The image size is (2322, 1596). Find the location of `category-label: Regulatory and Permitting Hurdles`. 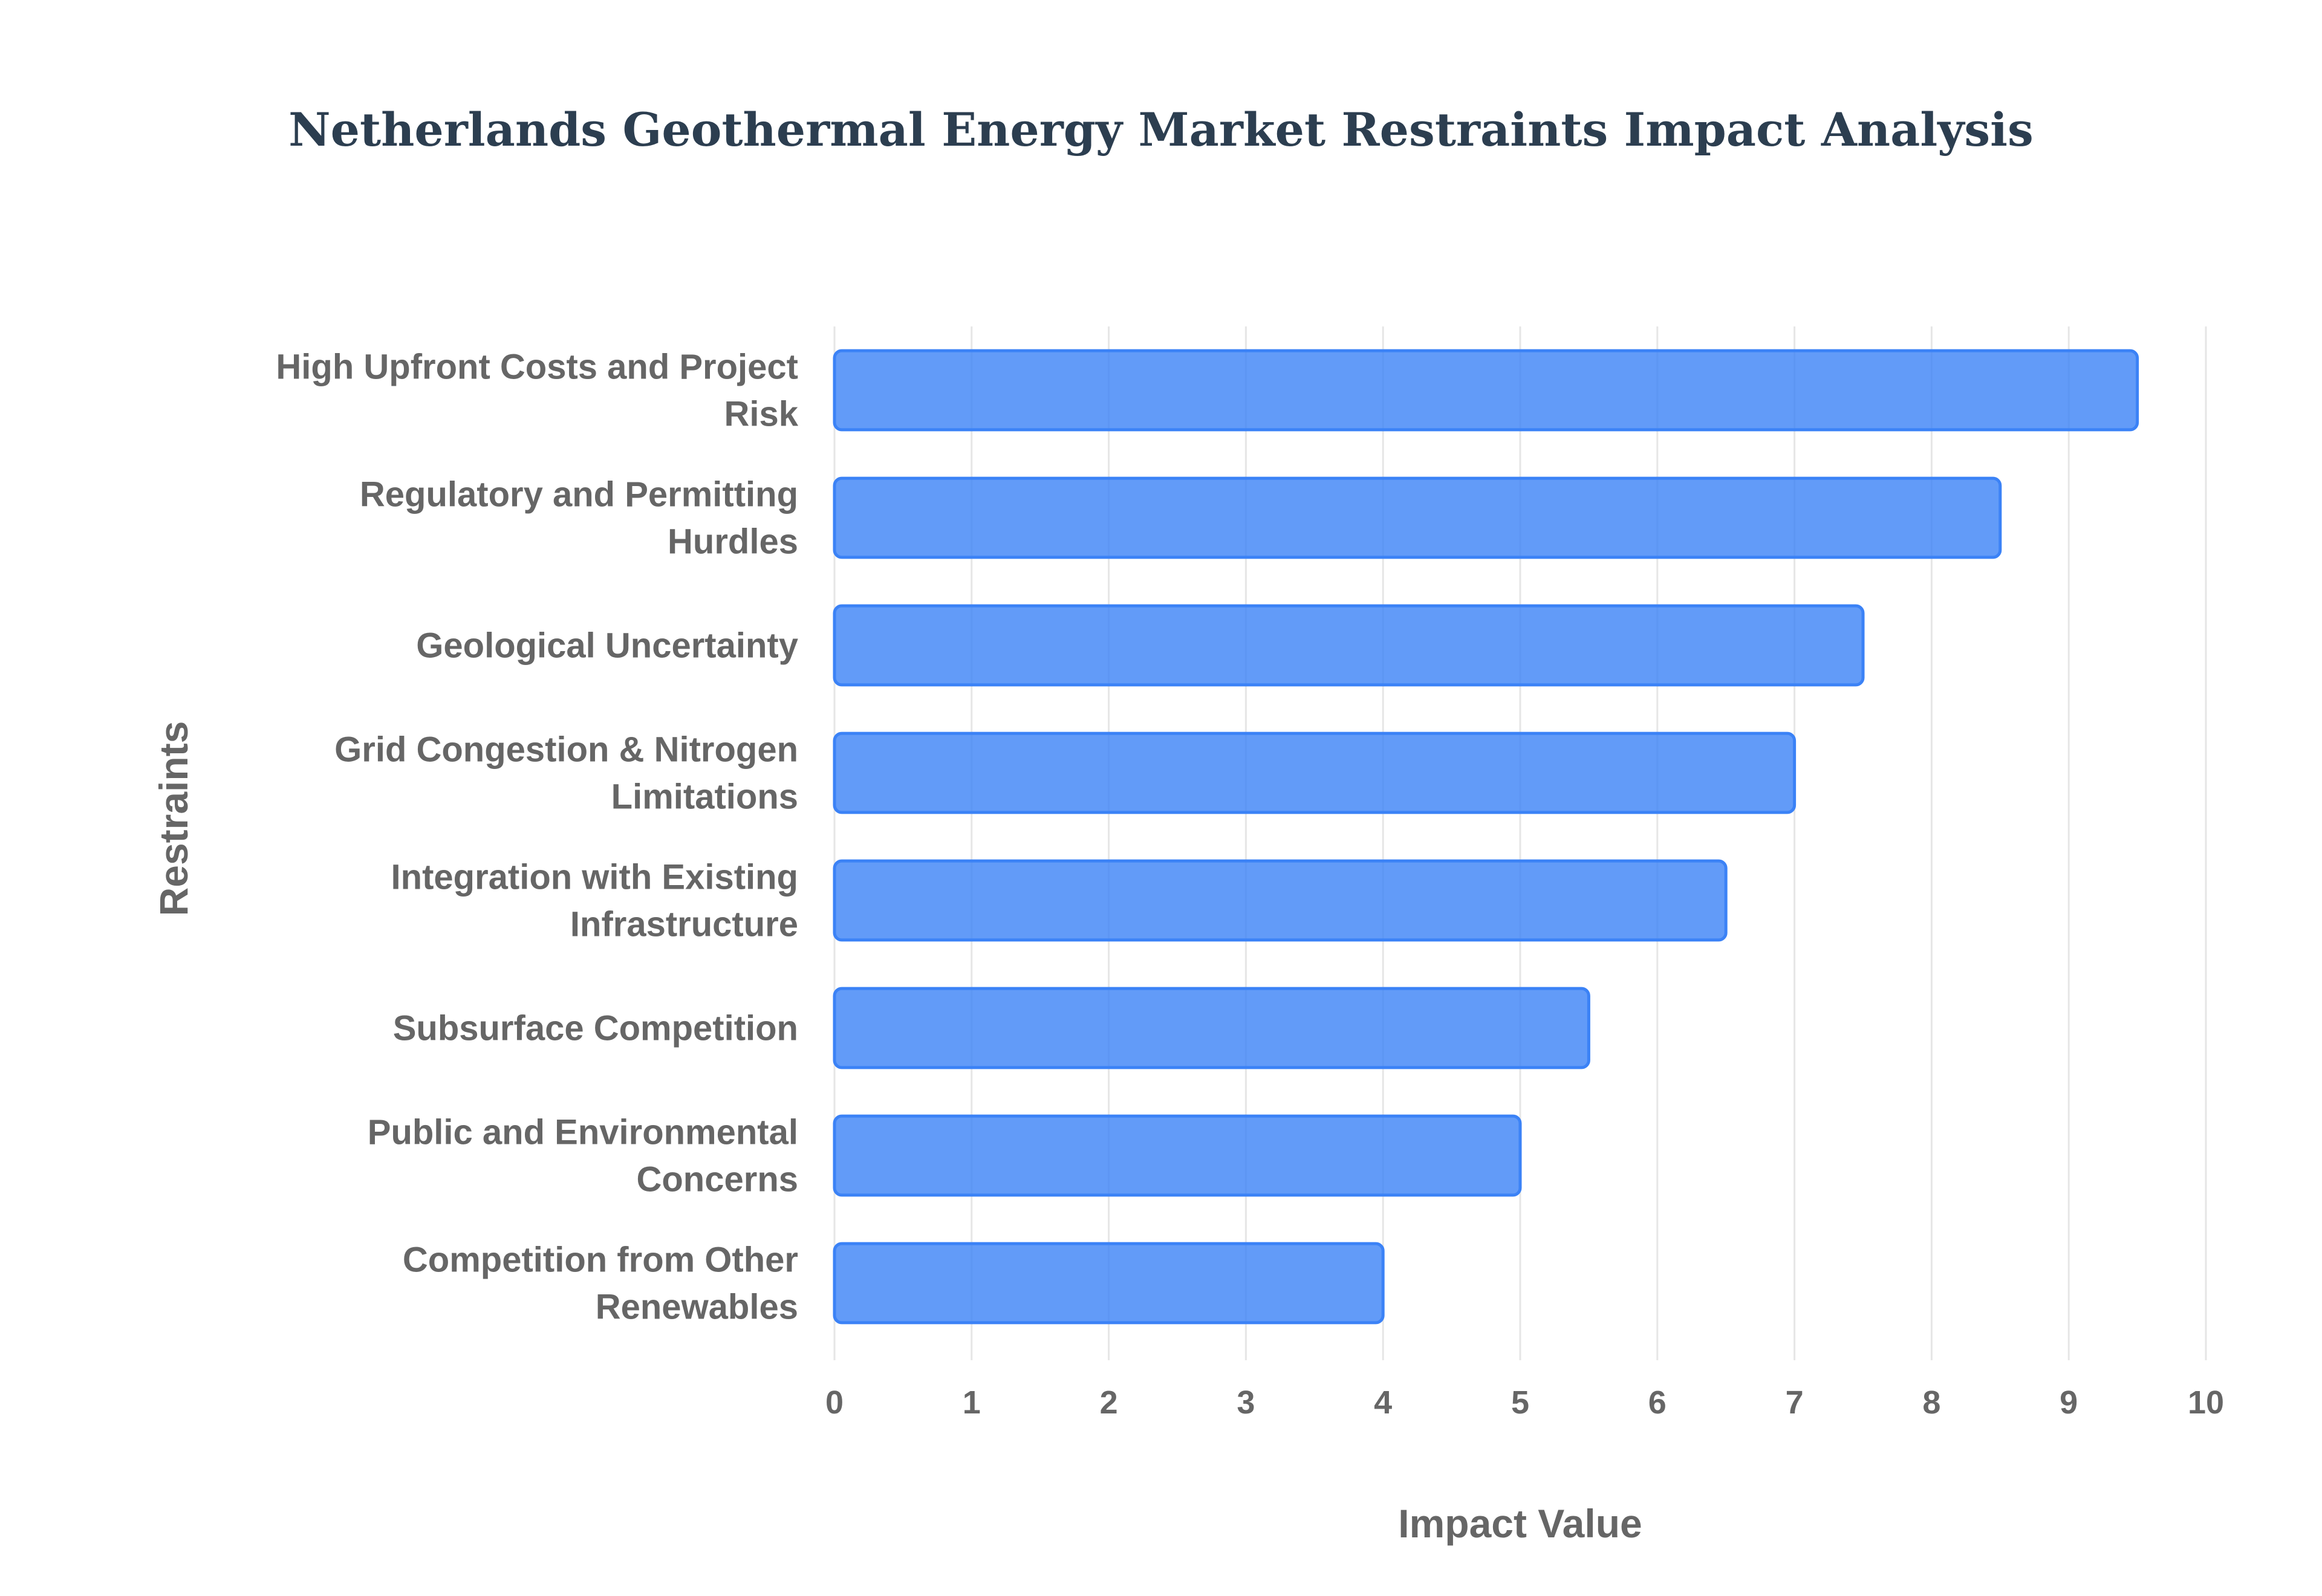

category-label: Regulatory and Permitting Hurdles is located at coordinates (579, 518).